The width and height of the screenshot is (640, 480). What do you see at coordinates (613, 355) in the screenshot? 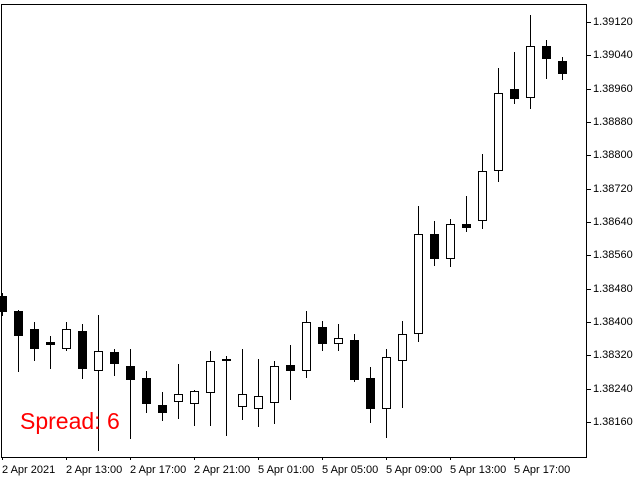
I see `price-axis-label: 1.38320` at bounding box center [613, 355].